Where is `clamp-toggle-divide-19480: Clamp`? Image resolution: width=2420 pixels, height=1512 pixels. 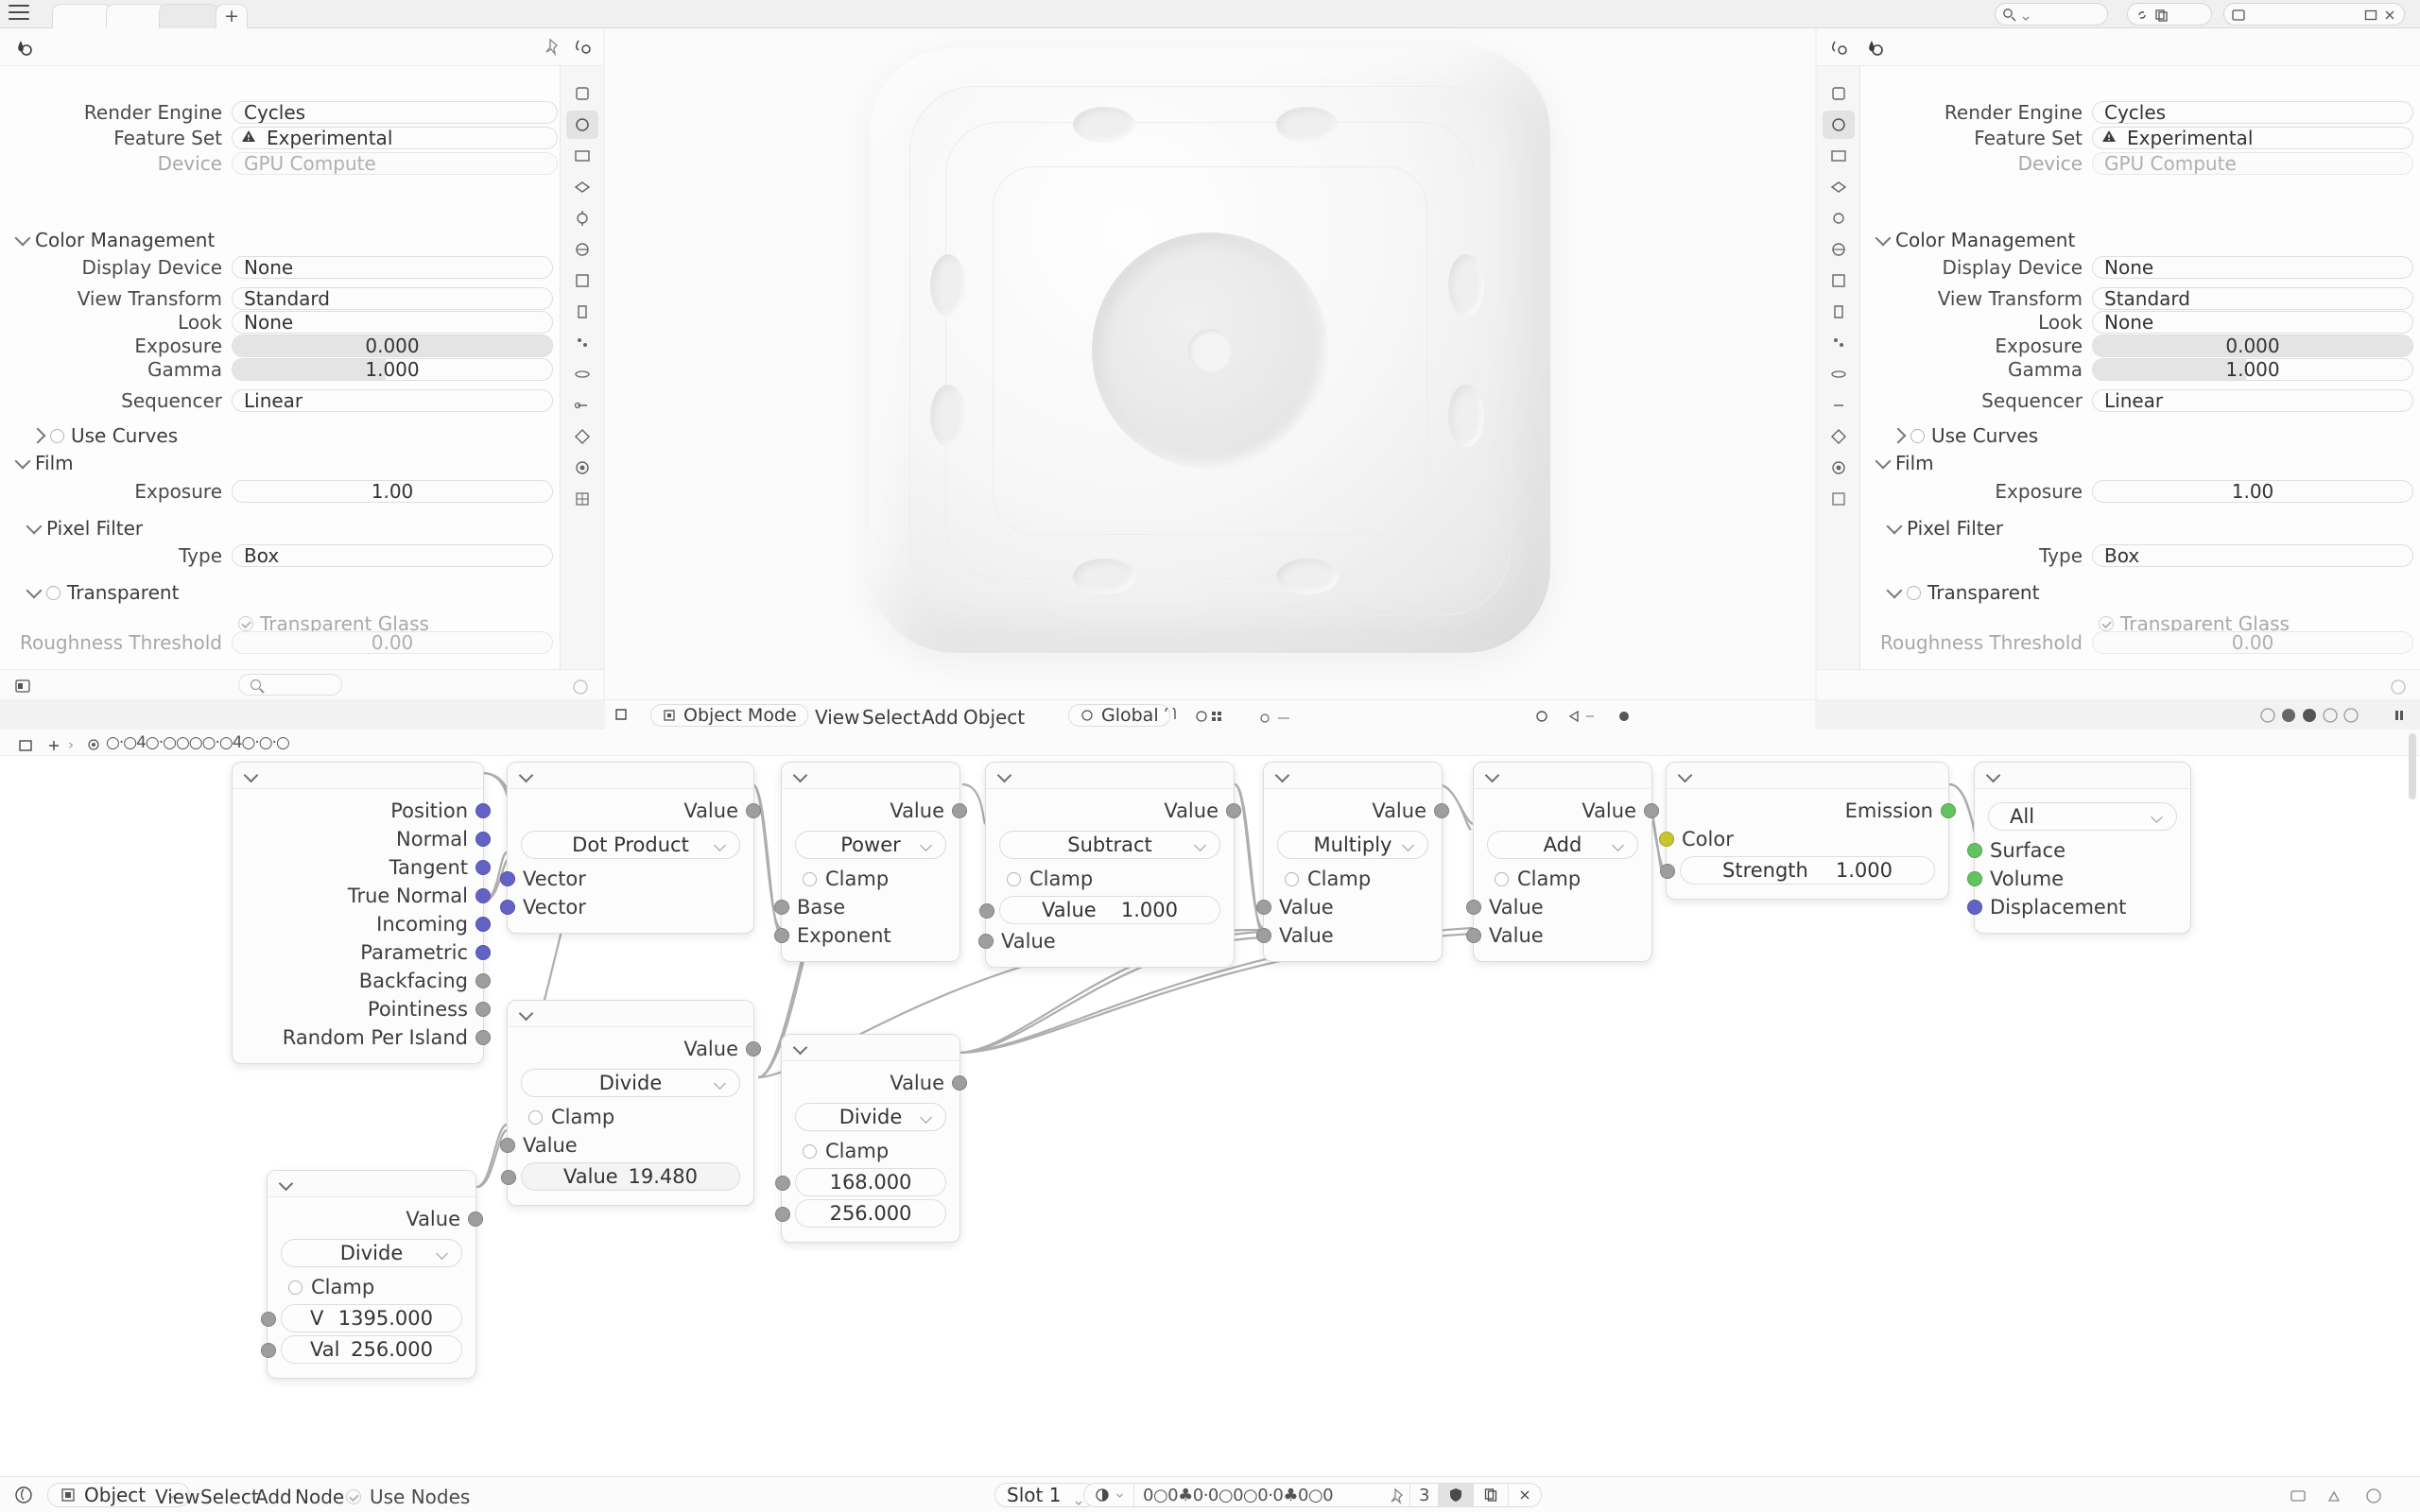
clamp-toggle-divide-19480: Clamp is located at coordinates (630, 1117).